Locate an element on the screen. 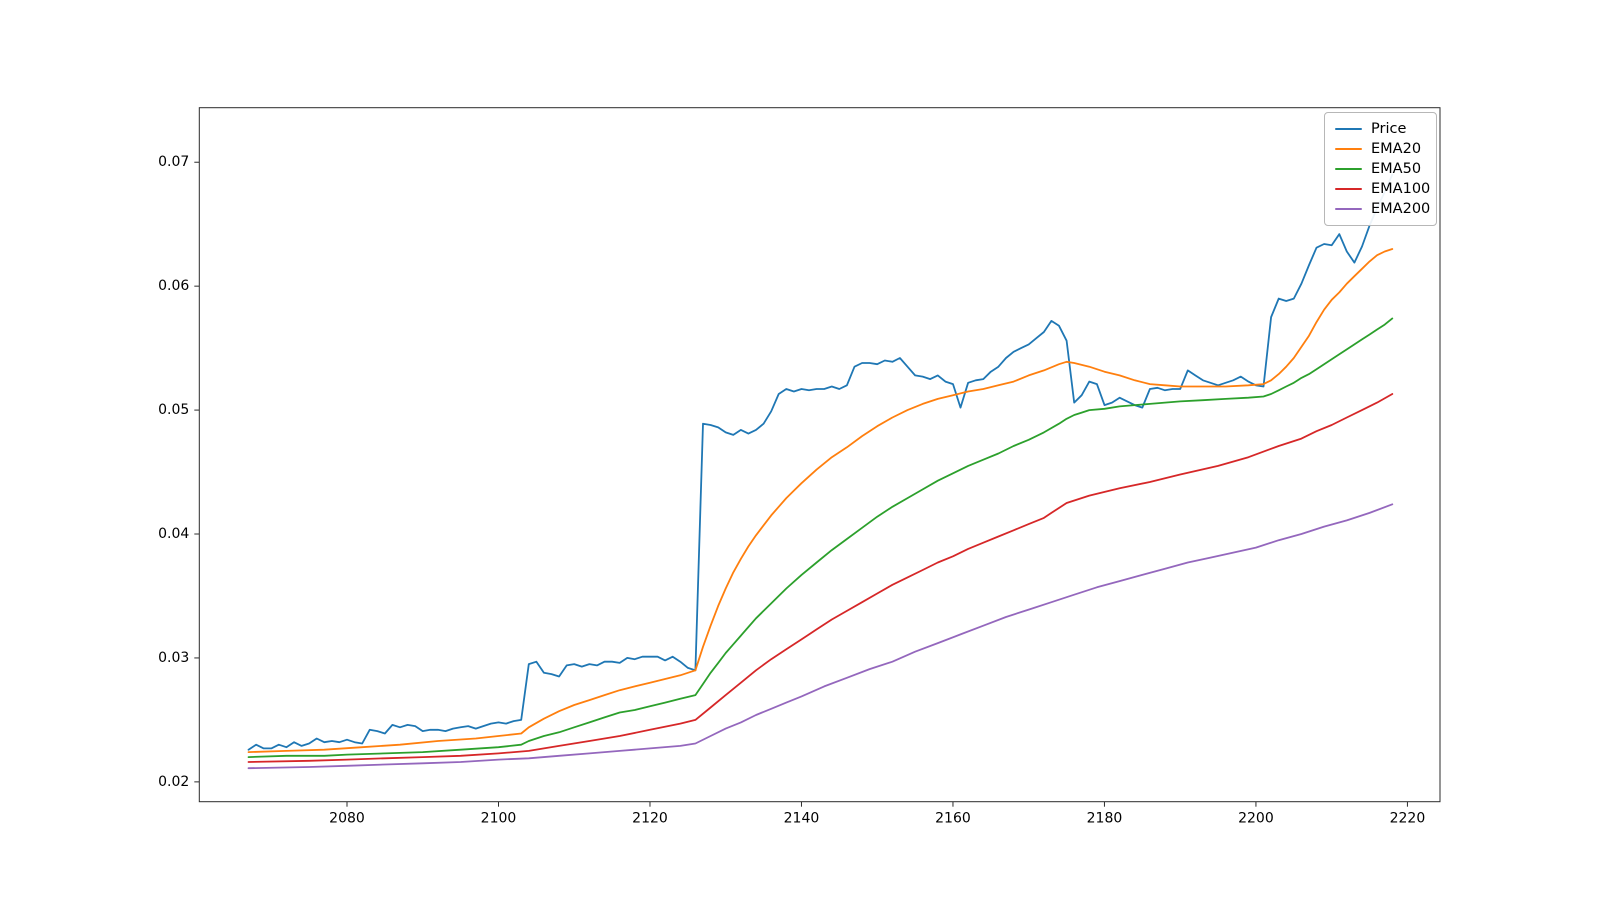 This screenshot has height=900, width=1600. legend-entry-ema20: EMA20 is located at coordinates (1381, 149).